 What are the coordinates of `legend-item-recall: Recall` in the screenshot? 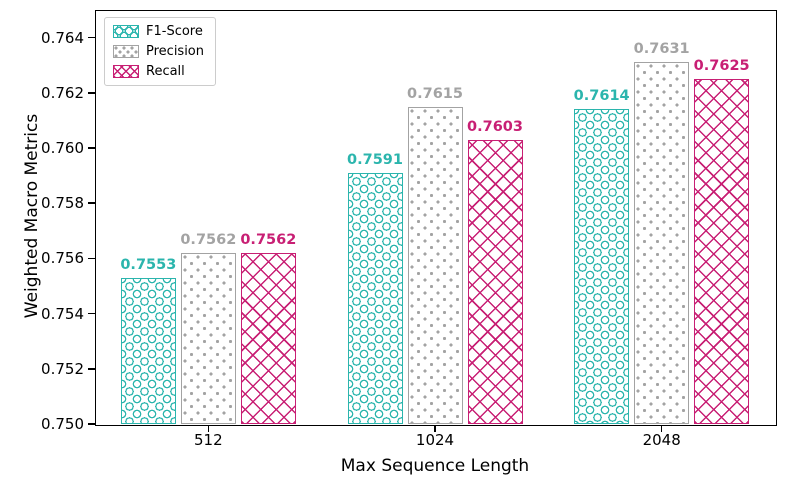 It's located at (158, 71).